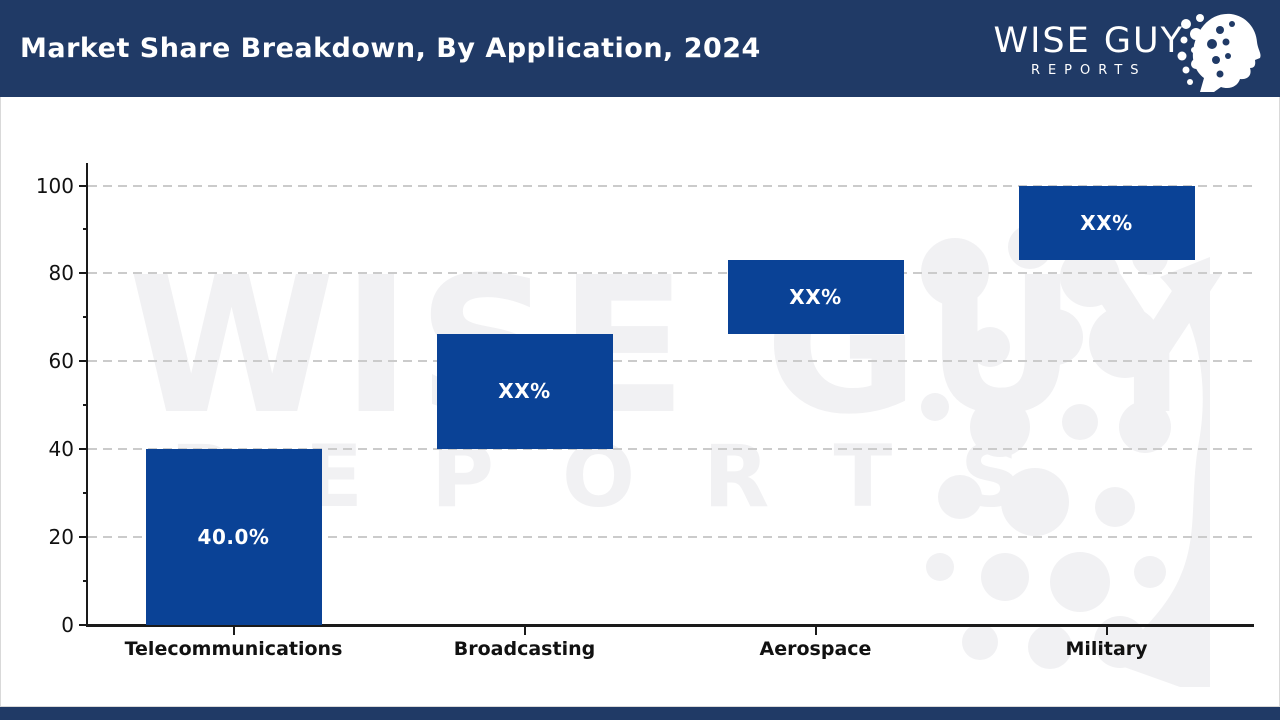 The image size is (1280, 720). What do you see at coordinates (1088, 41) in the screenshot?
I see `brand-name: WISE GUY` at bounding box center [1088, 41].